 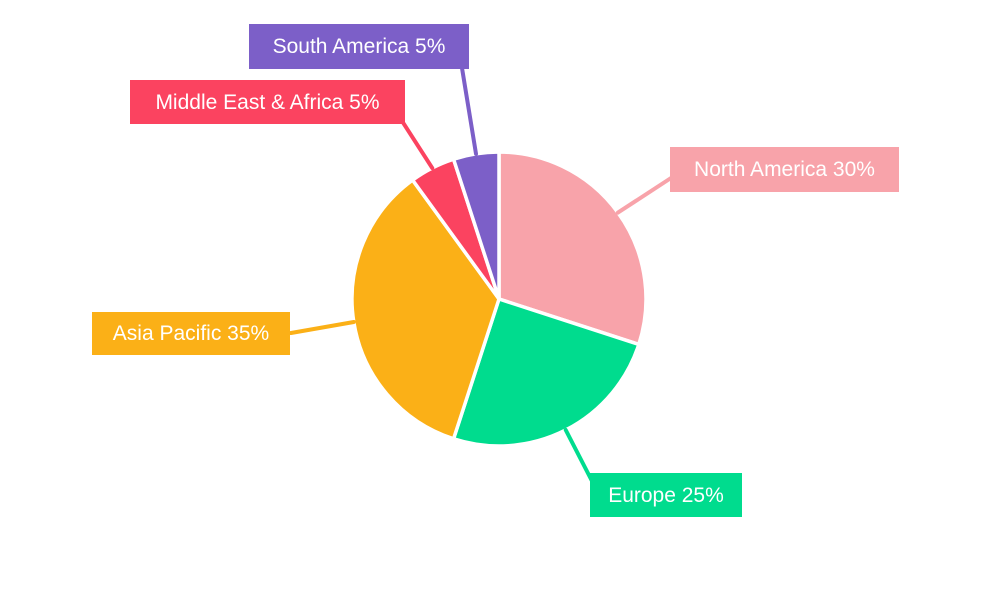 I want to click on callout-line-europe, so click(x=579, y=456).